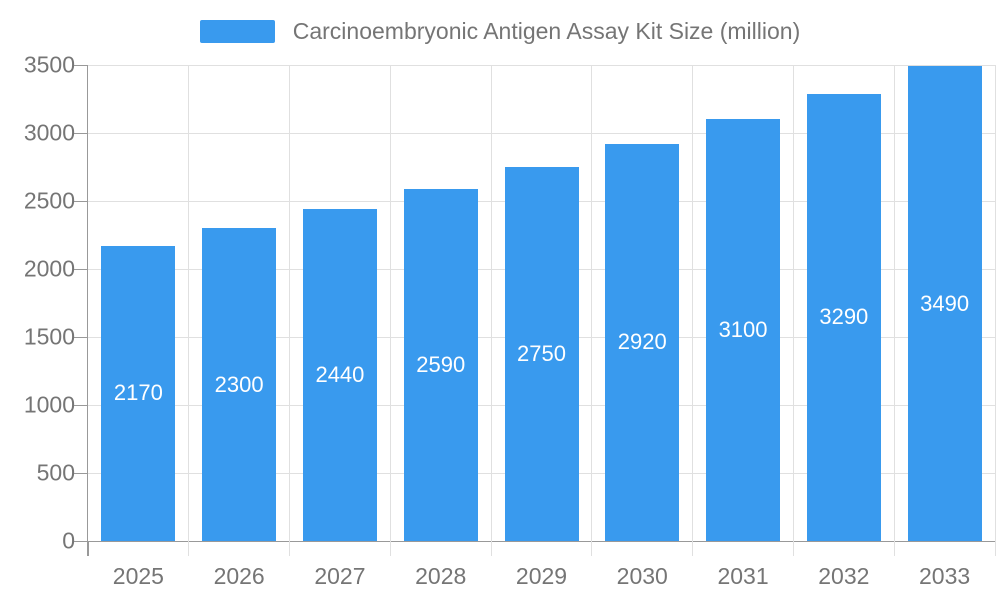  I want to click on bar: 2300, so click(239, 384).